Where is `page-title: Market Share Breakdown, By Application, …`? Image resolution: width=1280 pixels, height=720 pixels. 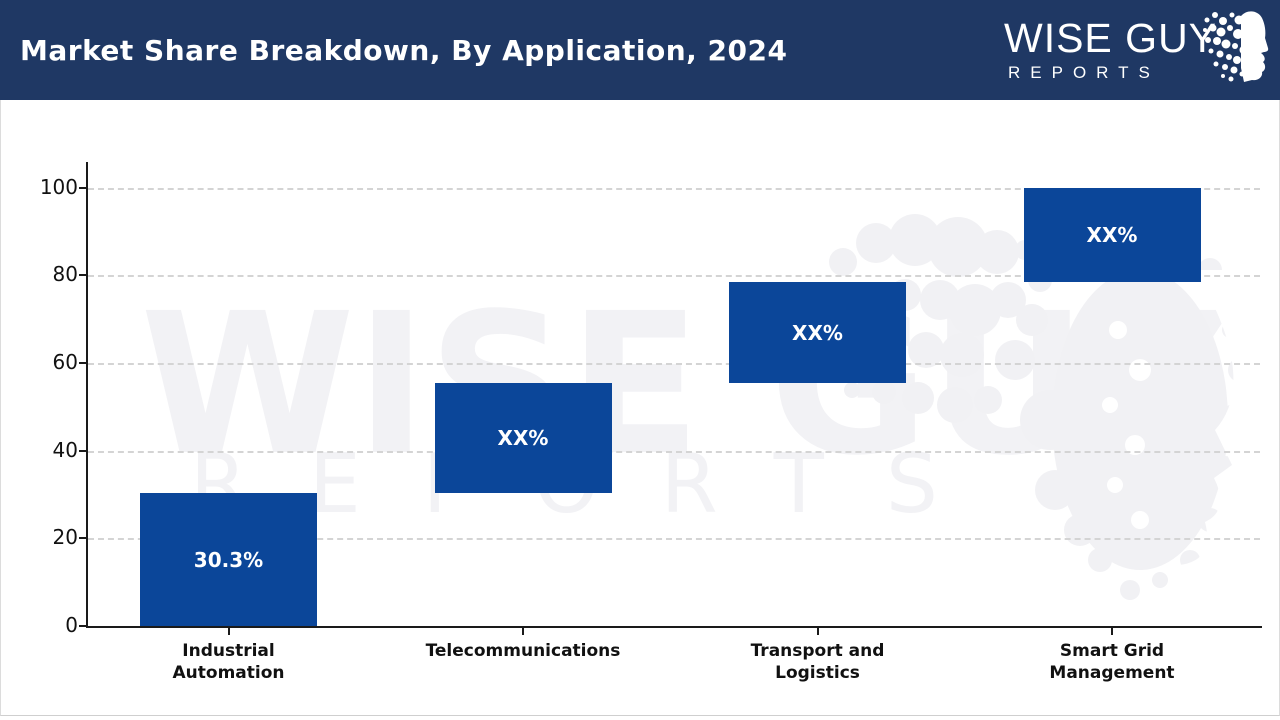
page-title: Market Share Breakdown, By Application, … is located at coordinates (404, 50).